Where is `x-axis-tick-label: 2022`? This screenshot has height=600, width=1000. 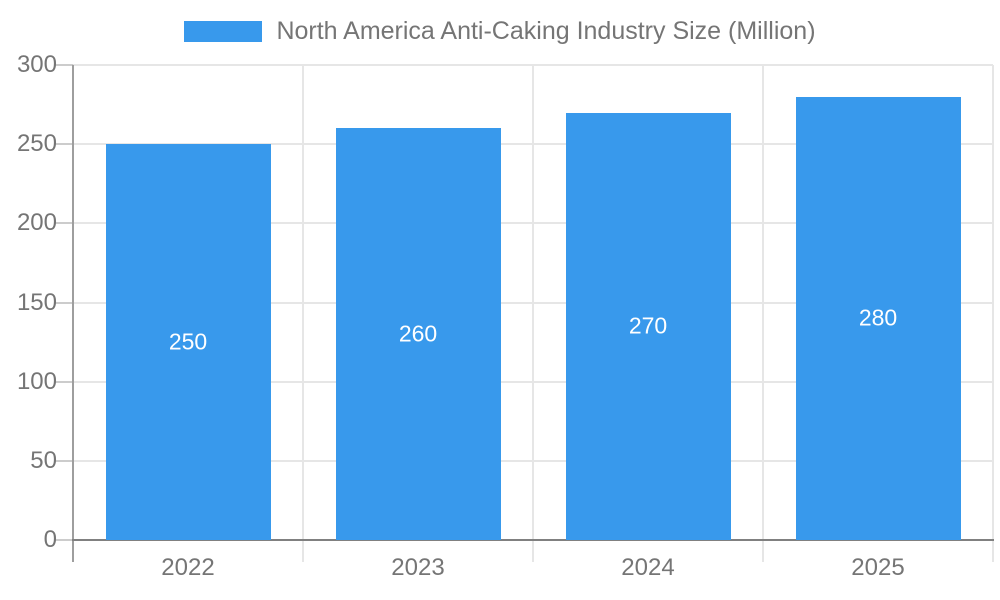 x-axis-tick-label: 2022 is located at coordinates (188, 567).